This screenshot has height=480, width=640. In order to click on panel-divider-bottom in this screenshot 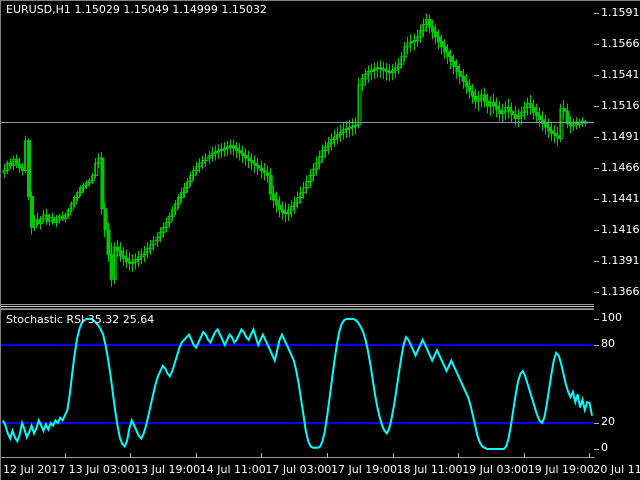, I will do `click(320, 308)`.